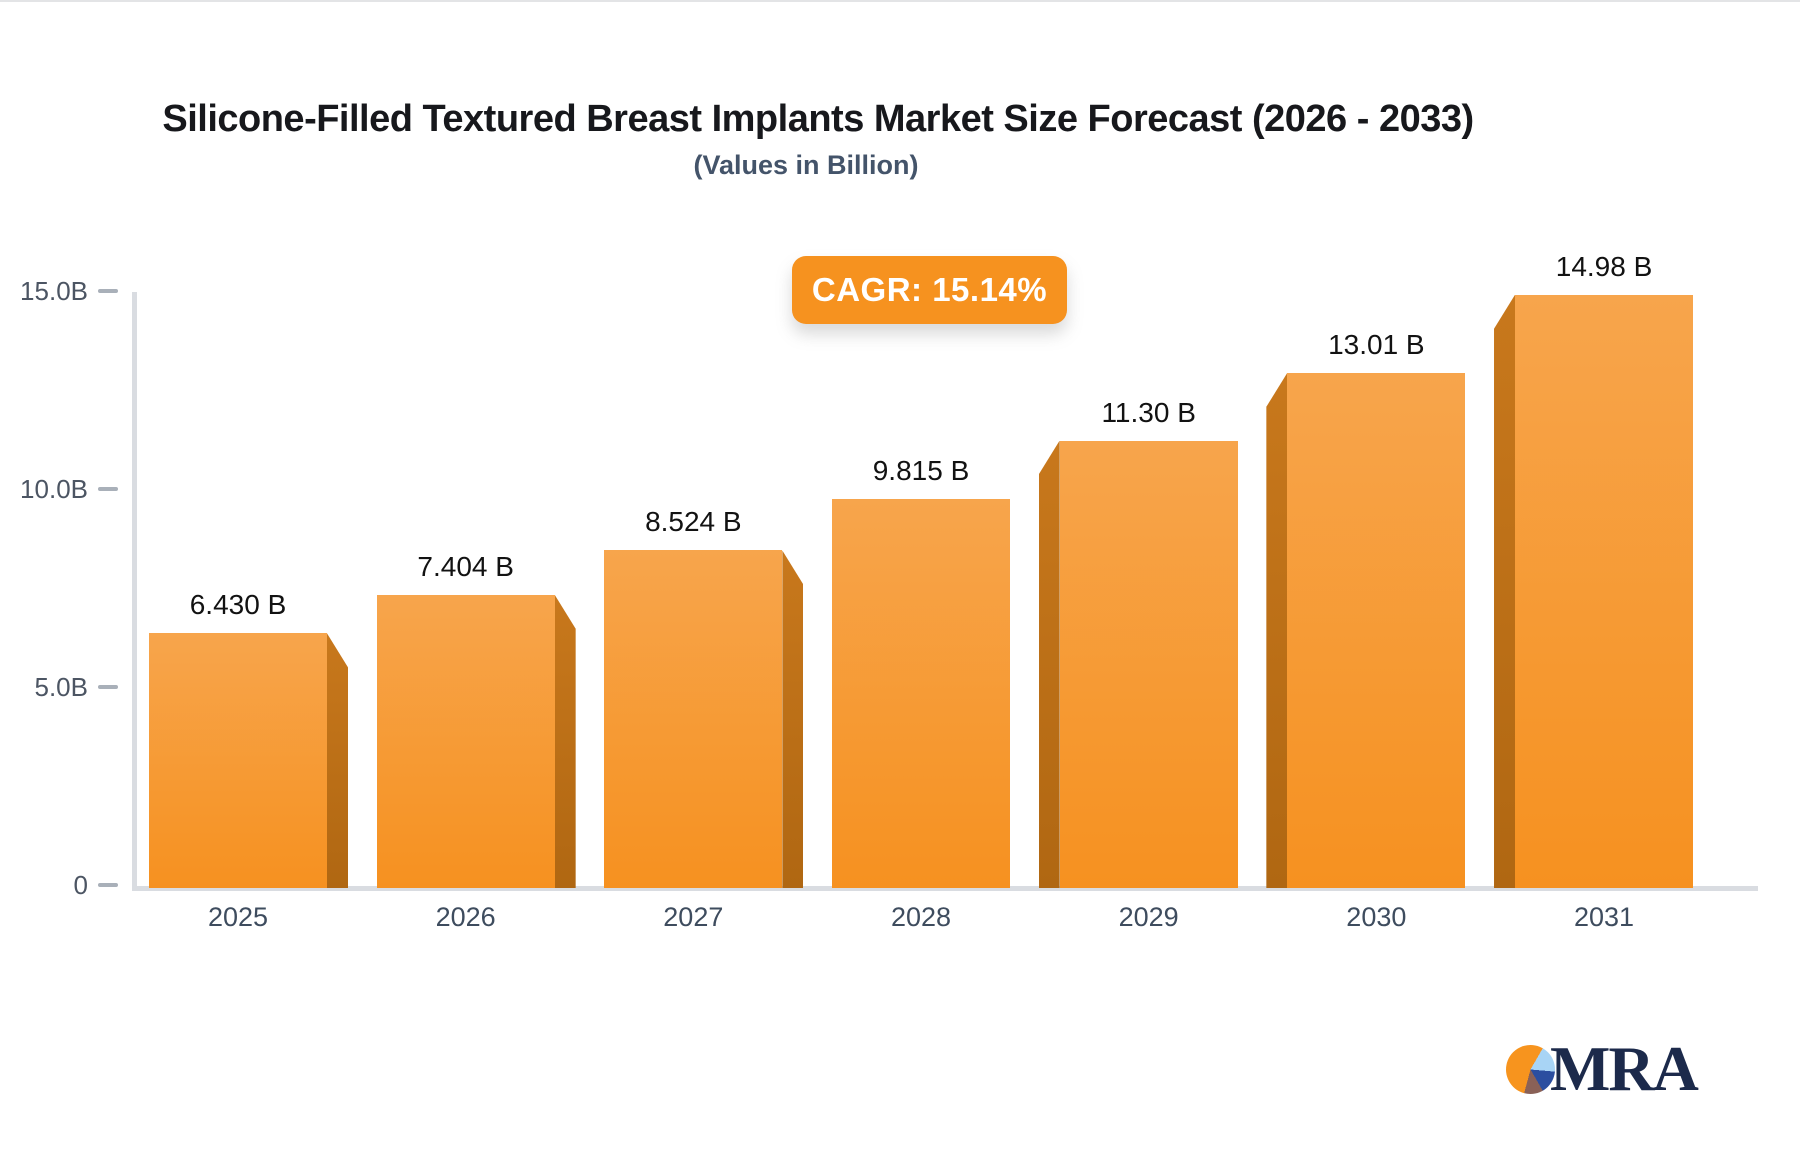 The width and height of the screenshot is (1800, 1158). I want to click on x-tick-label-2030: 2030, so click(1376, 917).